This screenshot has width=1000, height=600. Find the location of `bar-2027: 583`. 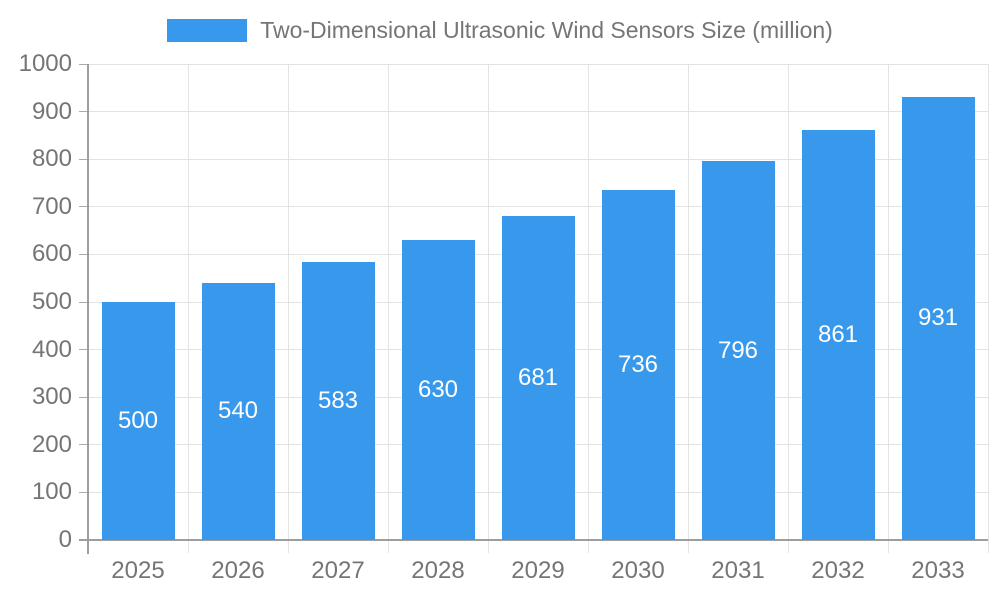

bar-2027: 583 is located at coordinates (338, 401).